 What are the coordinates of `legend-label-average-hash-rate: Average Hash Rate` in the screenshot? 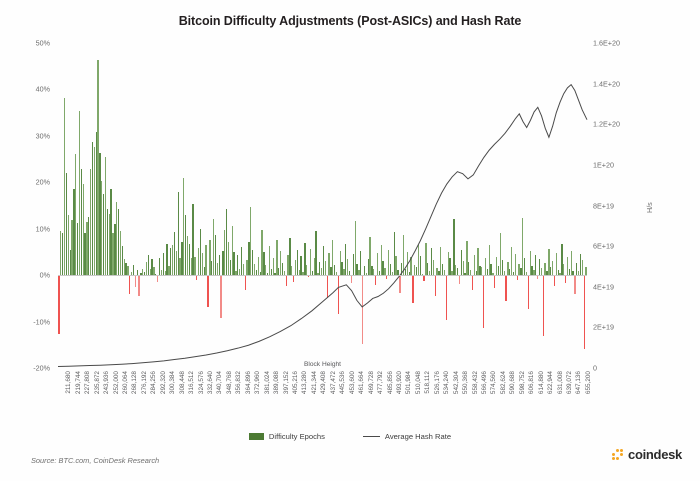 It's located at (418, 436).